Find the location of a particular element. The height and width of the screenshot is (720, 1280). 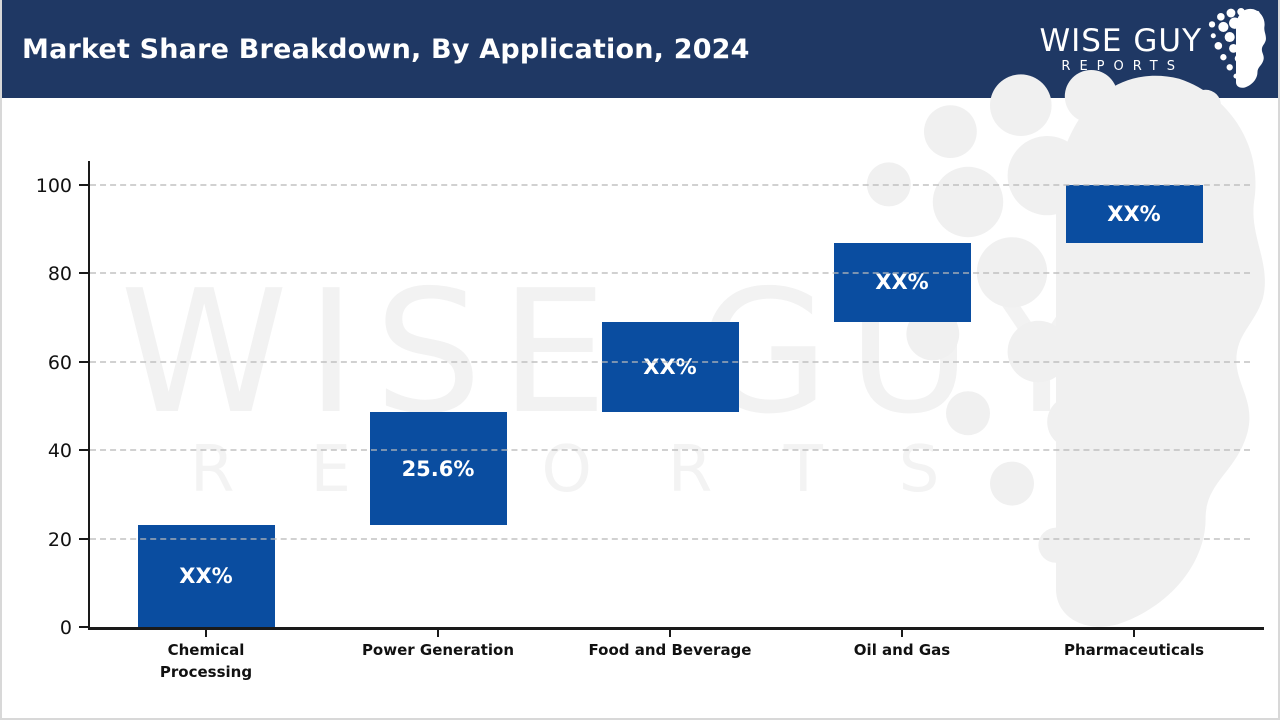

y-tick-label: 0 is located at coordinates (65, 628).